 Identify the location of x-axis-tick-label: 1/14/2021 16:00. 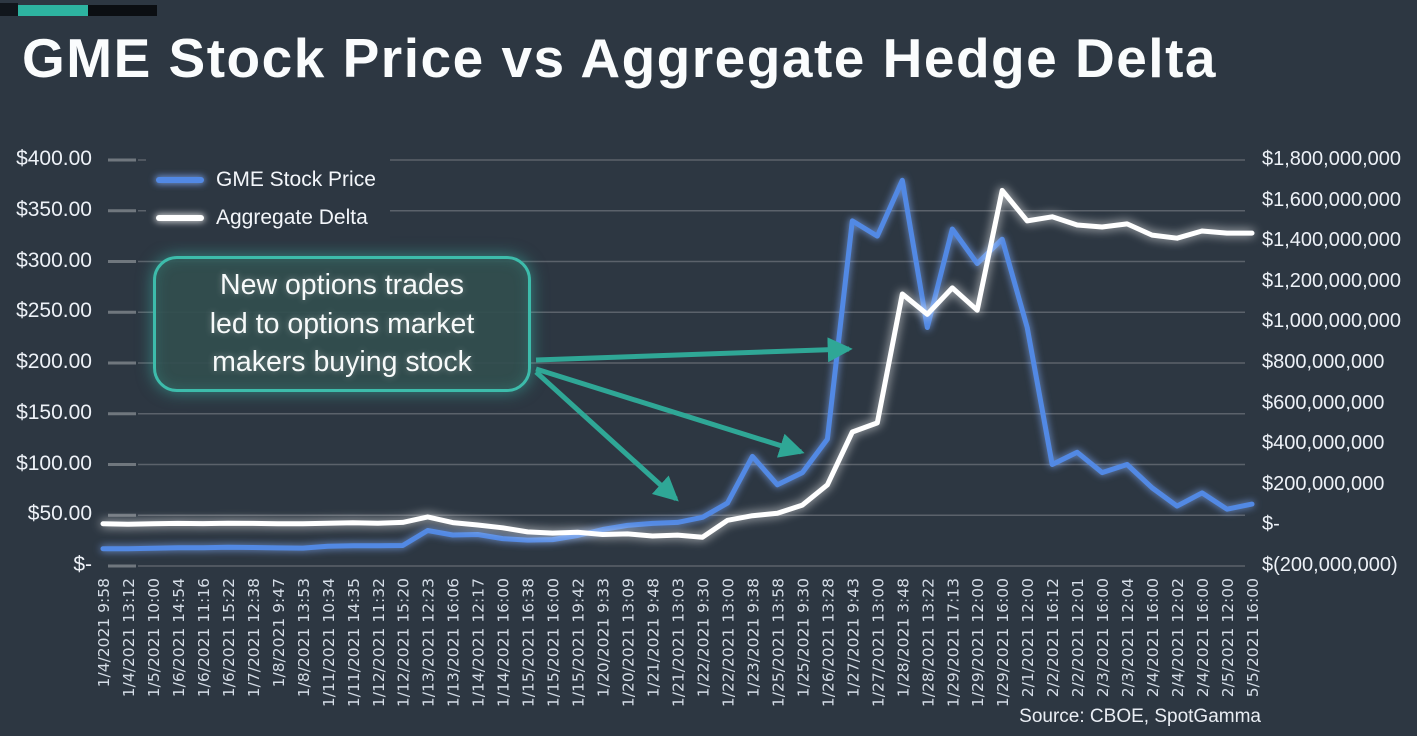
(504, 642).